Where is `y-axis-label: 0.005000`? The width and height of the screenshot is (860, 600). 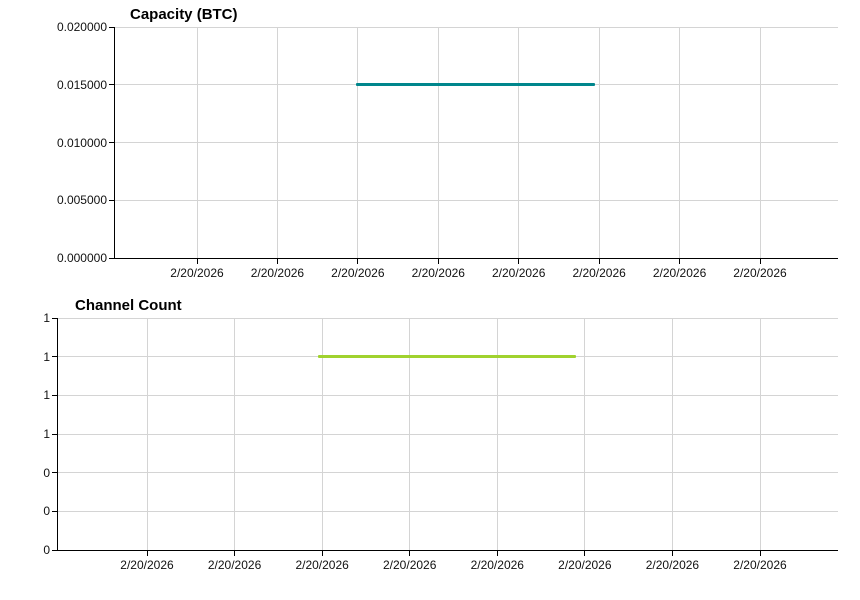
y-axis-label: 0.005000 is located at coordinates (81, 200).